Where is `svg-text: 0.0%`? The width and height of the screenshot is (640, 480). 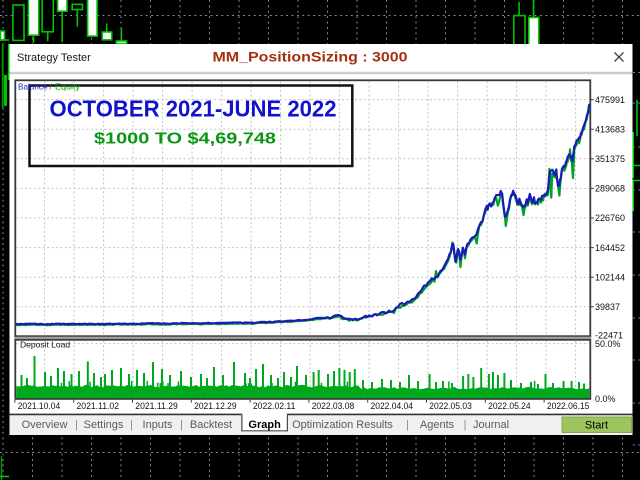
svg-text: 0.0% is located at coordinates (605, 399).